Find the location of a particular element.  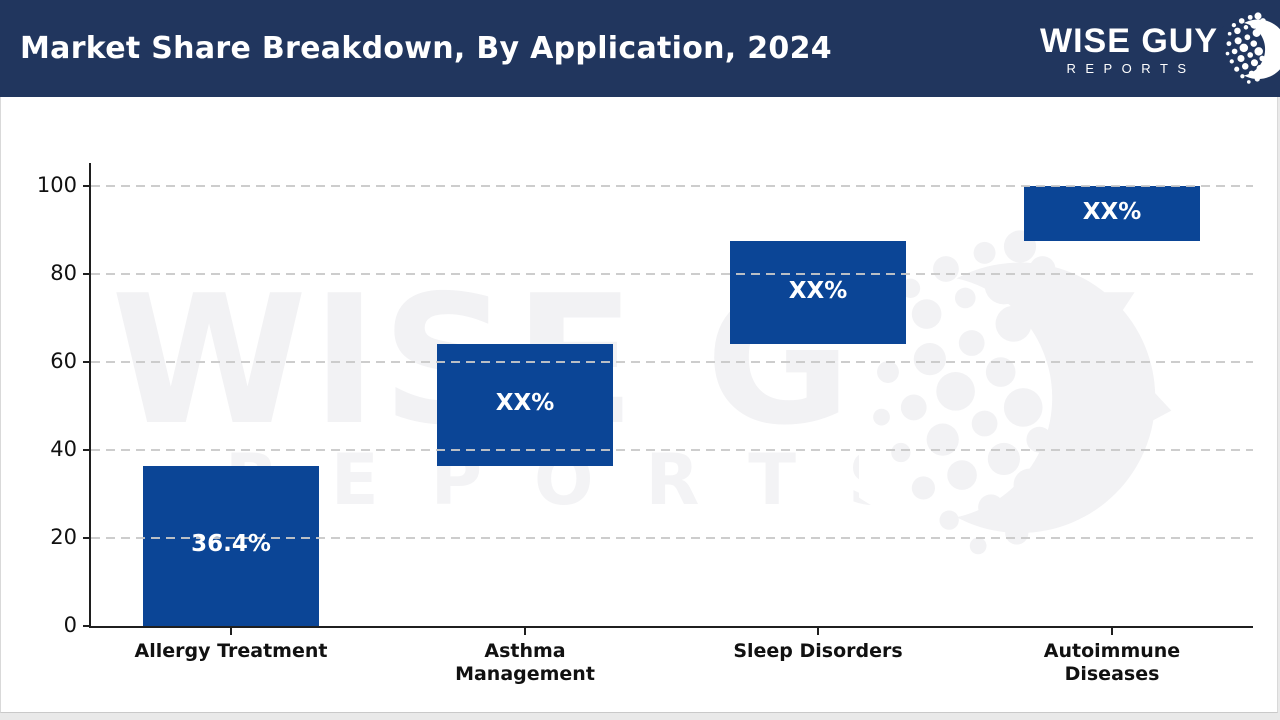

bar-allergy-treatment is located at coordinates (231, 545).